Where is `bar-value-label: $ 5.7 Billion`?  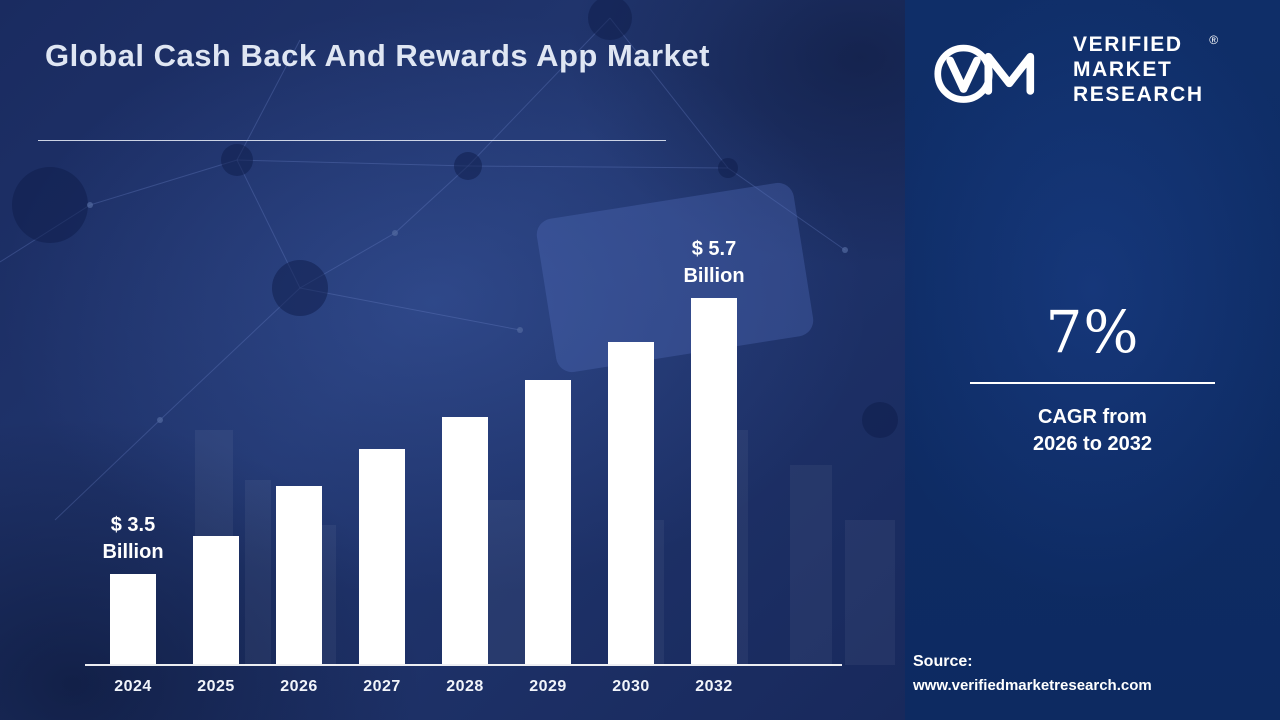 bar-value-label: $ 5.7 Billion is located at coordinates (714, 262).